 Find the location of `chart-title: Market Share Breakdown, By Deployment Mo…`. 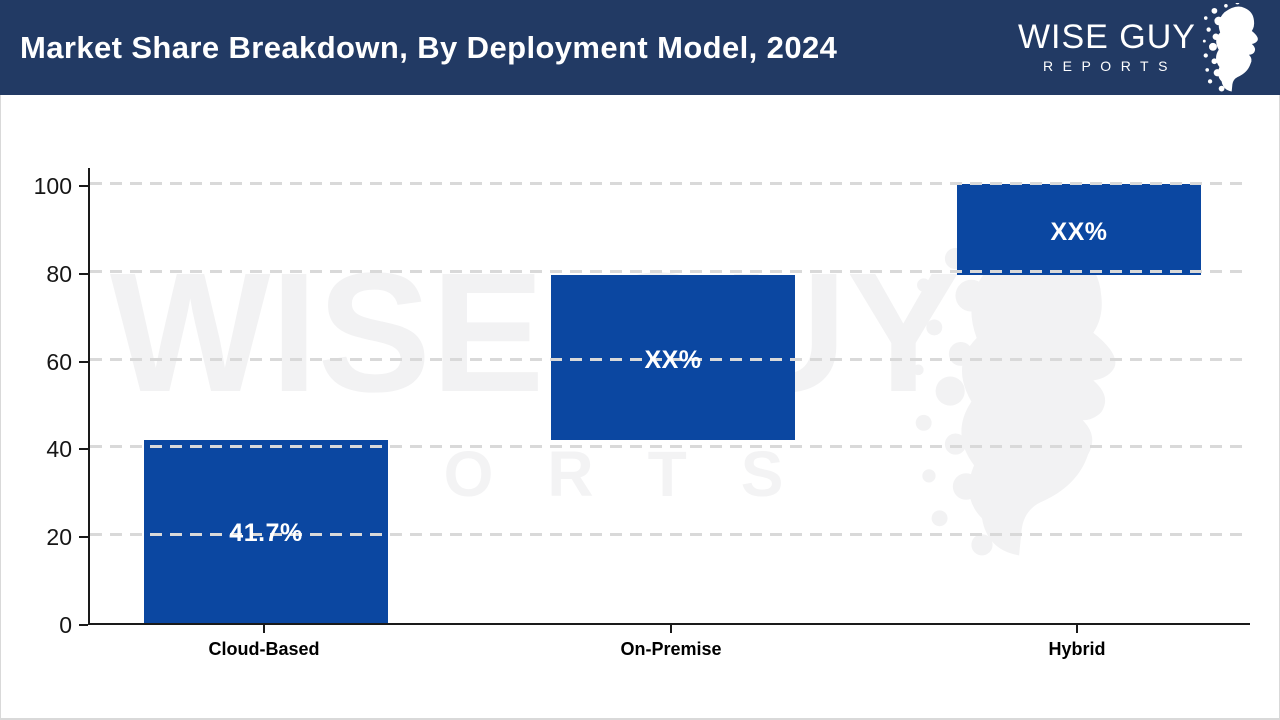

chart-title: Market Share Breakdown, By Deployment Mo… is located at coordinates (429, 47).